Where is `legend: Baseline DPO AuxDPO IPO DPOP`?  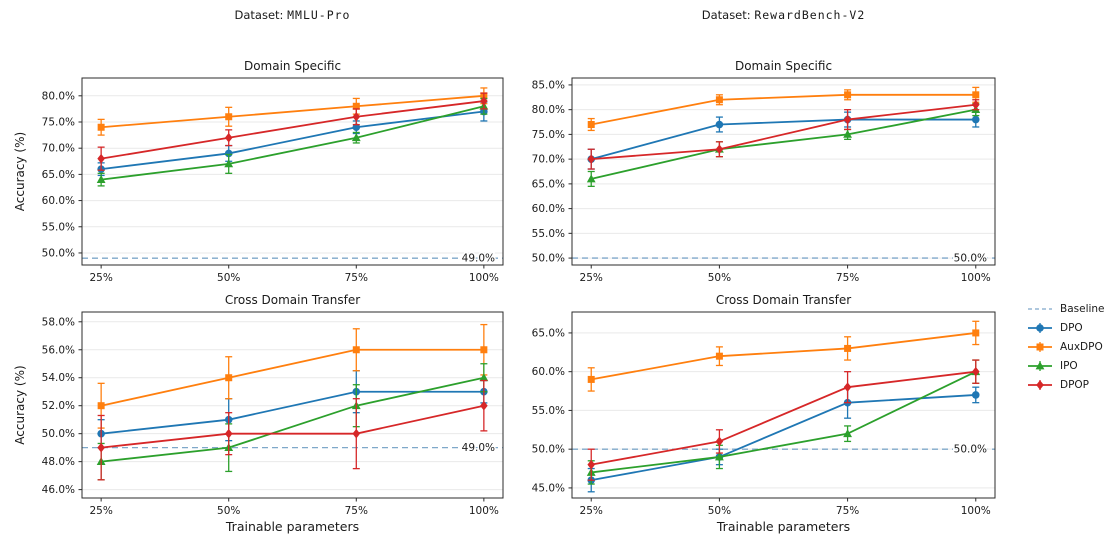 legend: Baseline DPO AuxDPO IPO DPOP is located at coordinates (1066, 346).